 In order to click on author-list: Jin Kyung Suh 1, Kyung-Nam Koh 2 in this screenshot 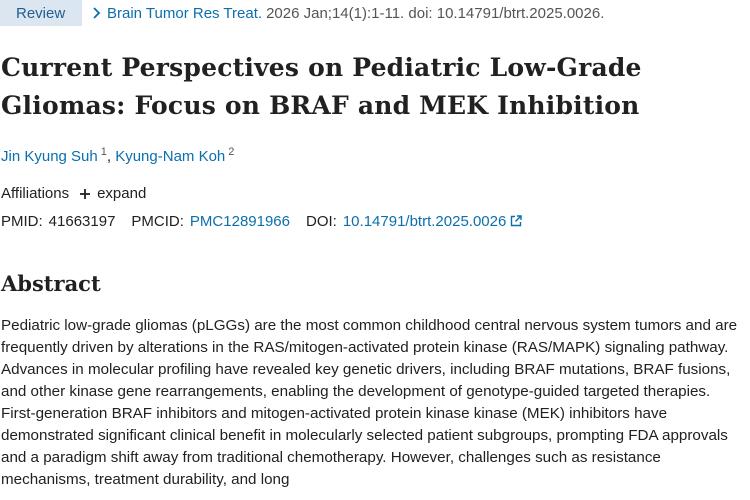, I will do `click(117, 155)`.